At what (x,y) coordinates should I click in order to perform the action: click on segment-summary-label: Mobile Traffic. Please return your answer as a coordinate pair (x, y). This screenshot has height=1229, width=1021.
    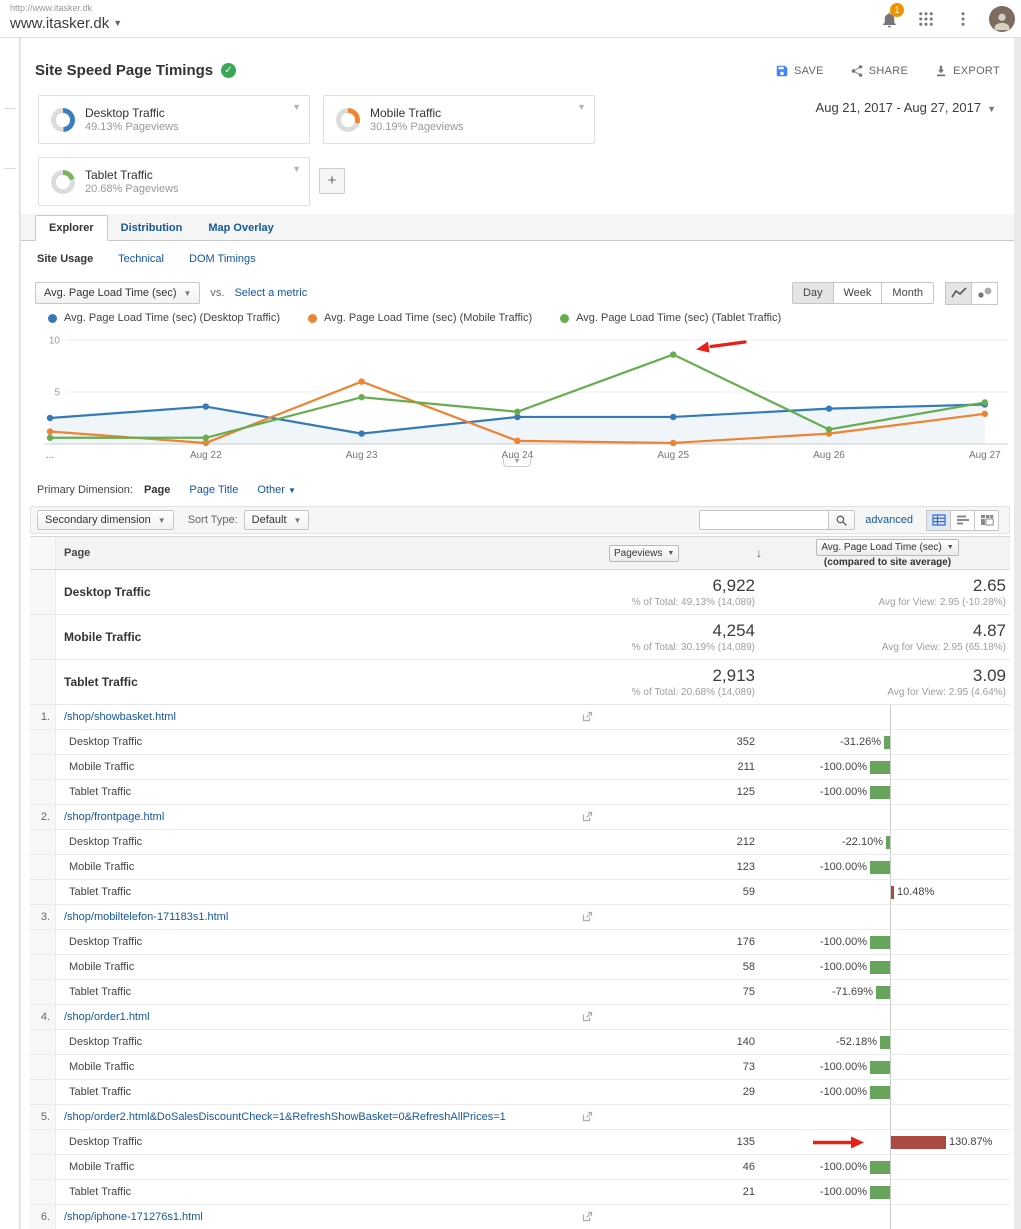
    Looking at the image, I should click on (103, 637).